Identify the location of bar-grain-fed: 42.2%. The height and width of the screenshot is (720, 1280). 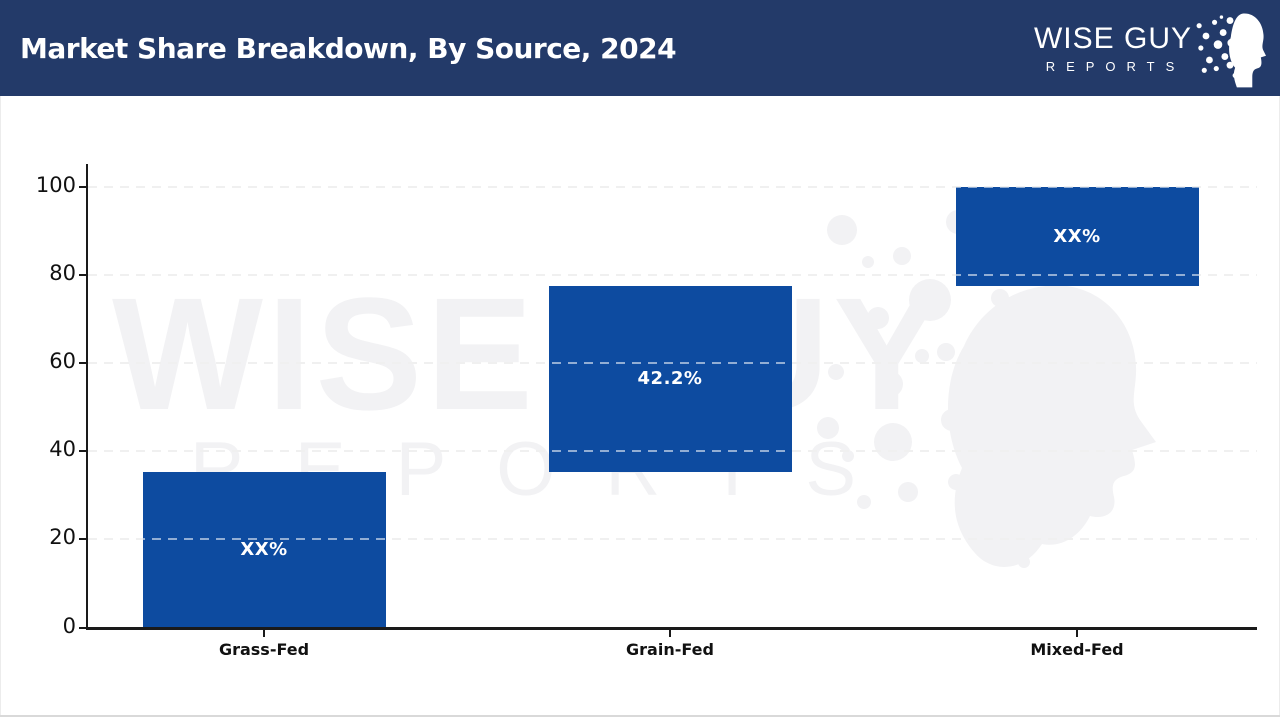
(670, 378).